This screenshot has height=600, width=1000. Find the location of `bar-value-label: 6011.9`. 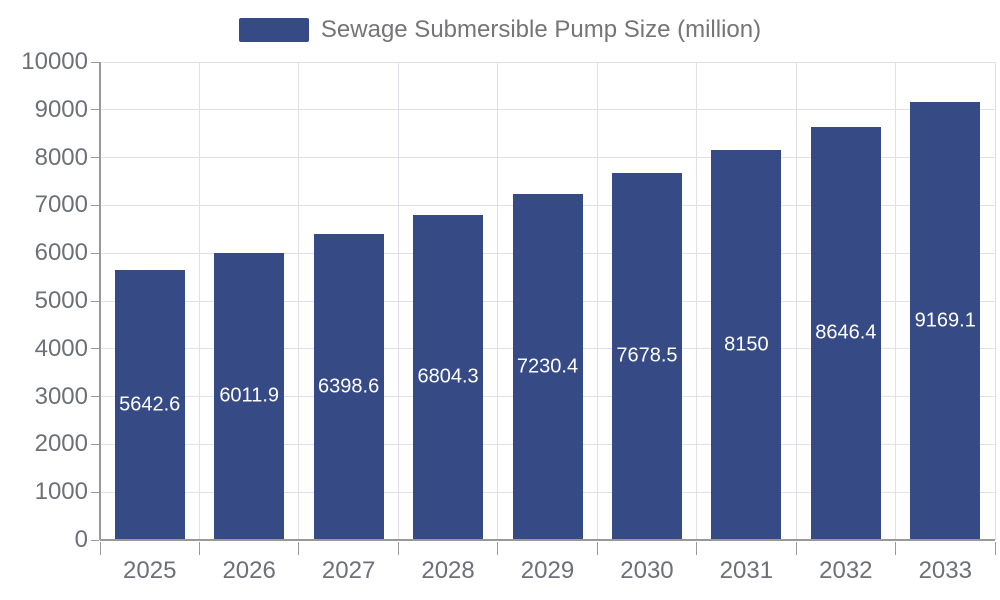

bar-value-label: 6011.9 is located at coordinates (249, 395).